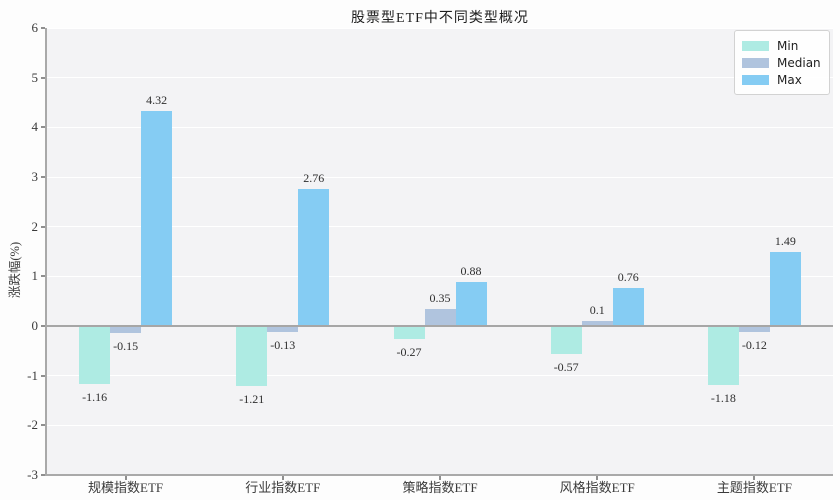 This screenshot has height=500, width=840. I want to click on legend-swatch-max, so click(755, 79).